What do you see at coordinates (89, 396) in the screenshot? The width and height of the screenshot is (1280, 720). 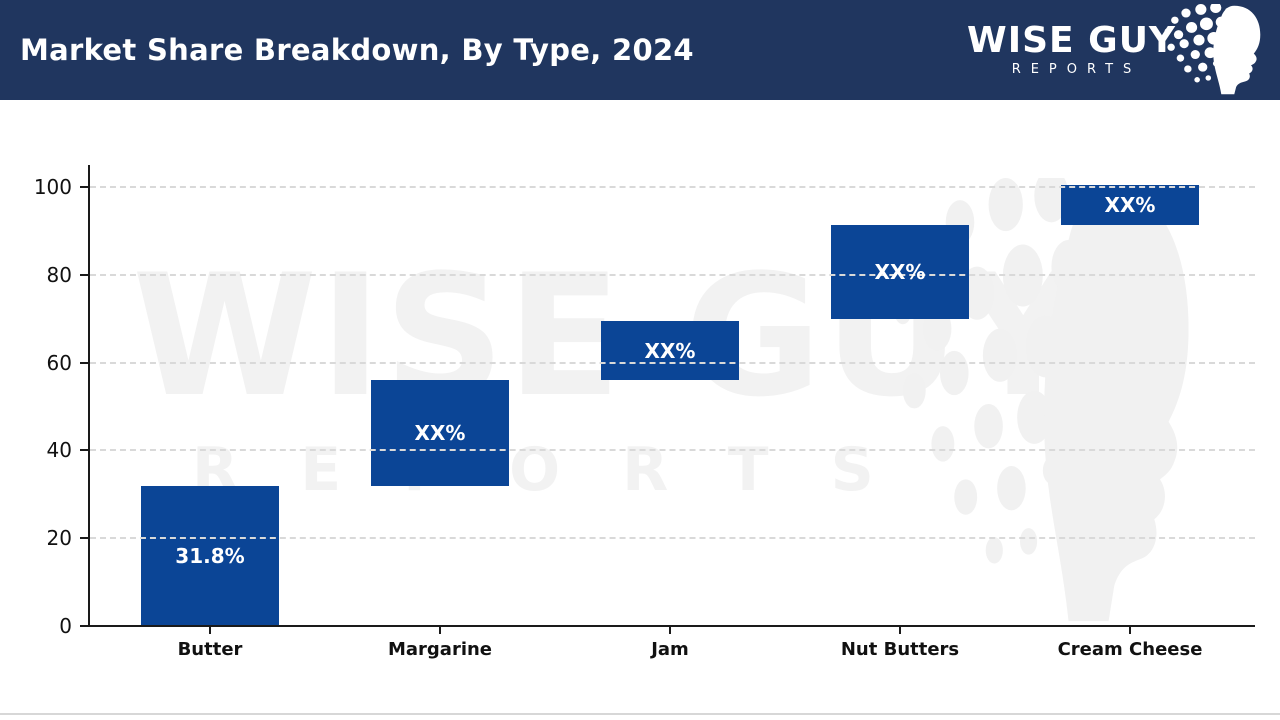 I see `y-axis-line` at bounding box center [89, 396].